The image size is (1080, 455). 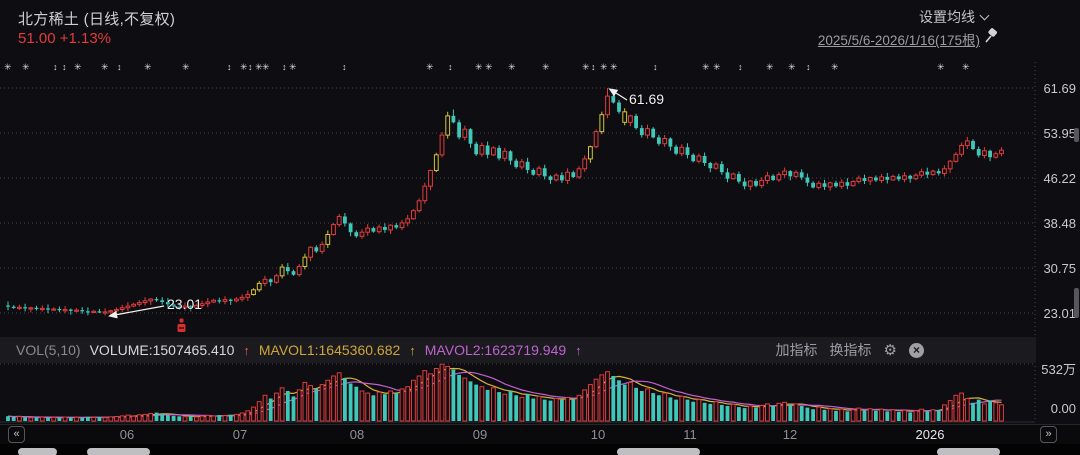 What do you see at coordinates (1059, 178) in the screenshot?
I see `price-axis-label: 46.22` at bounding box center [1059, 178].